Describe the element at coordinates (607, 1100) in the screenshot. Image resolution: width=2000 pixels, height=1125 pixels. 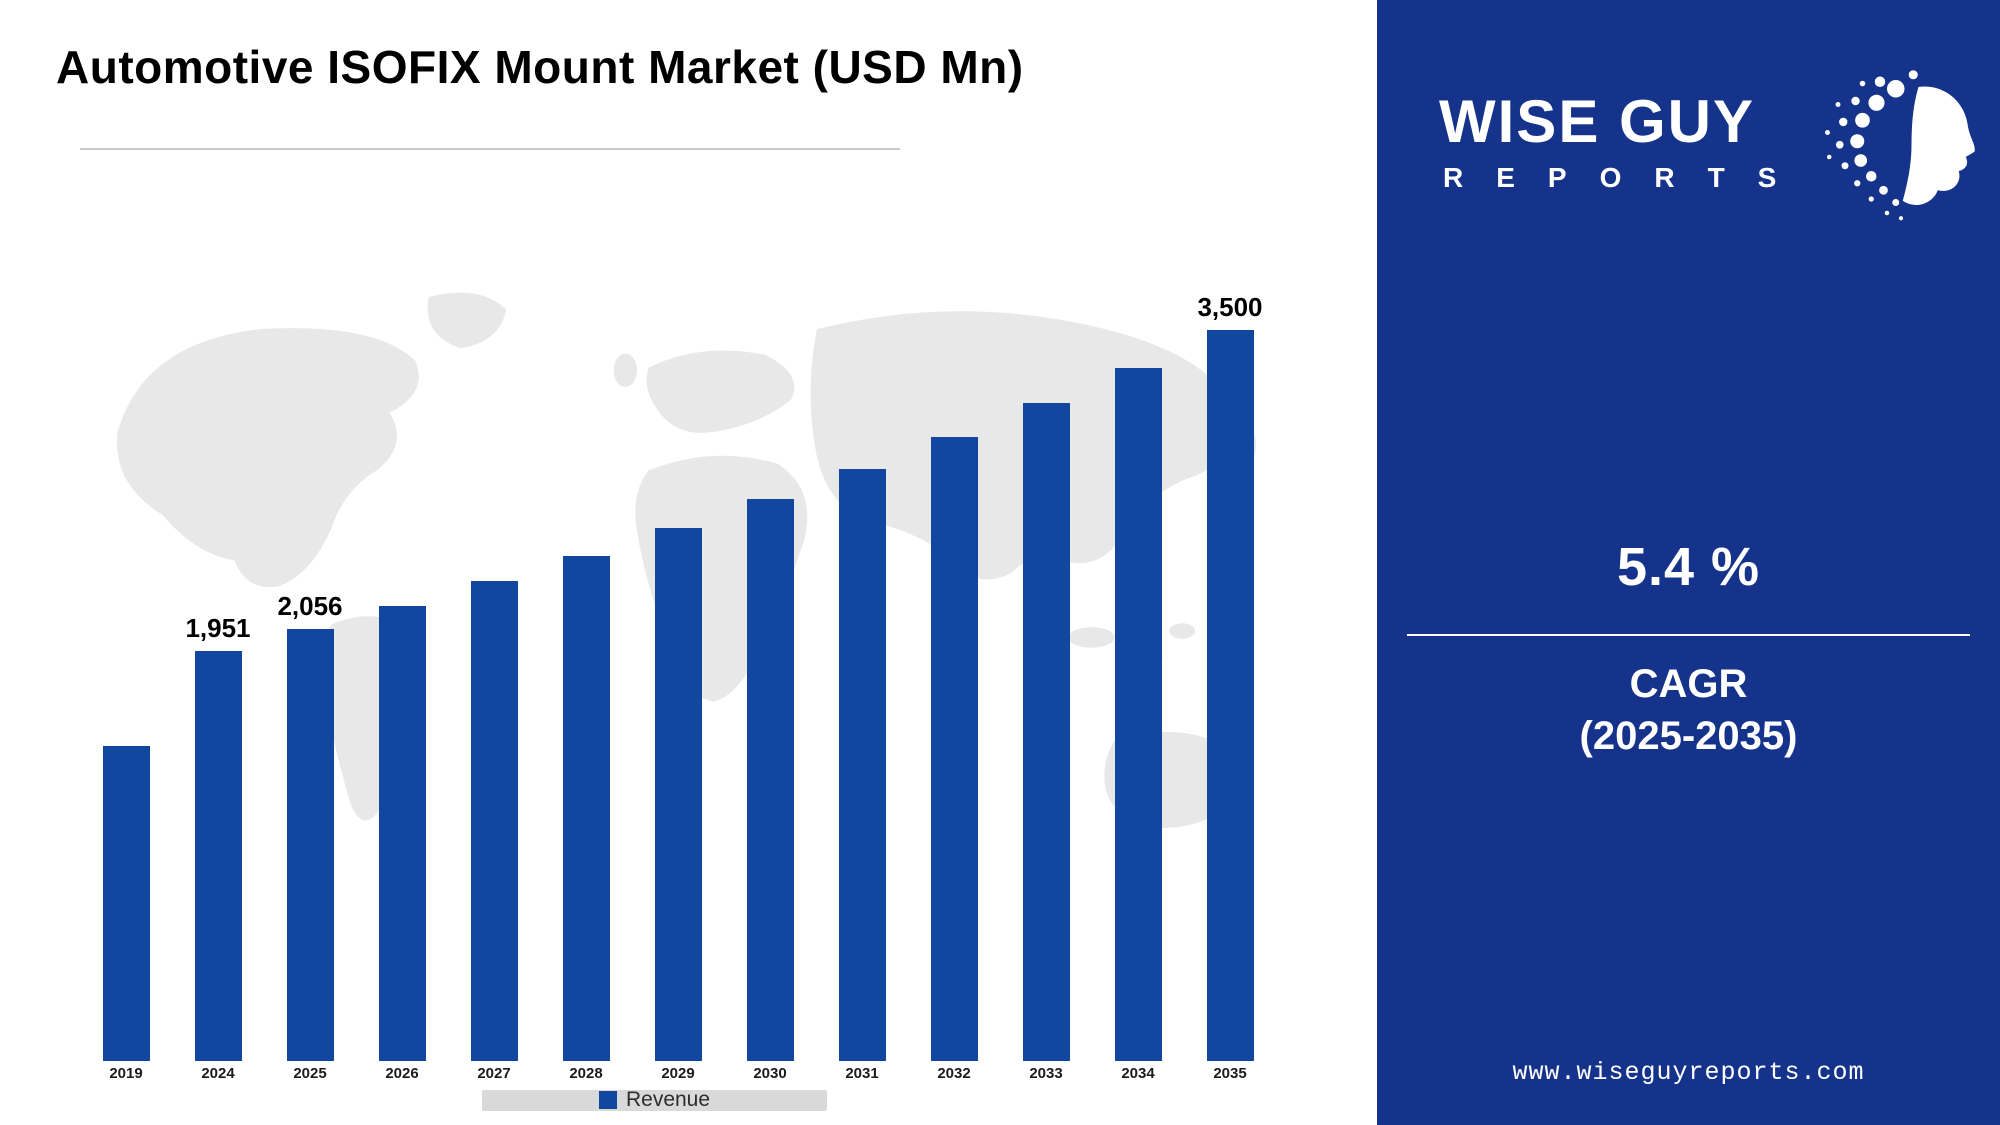
I see `legend-swatch` at that location.